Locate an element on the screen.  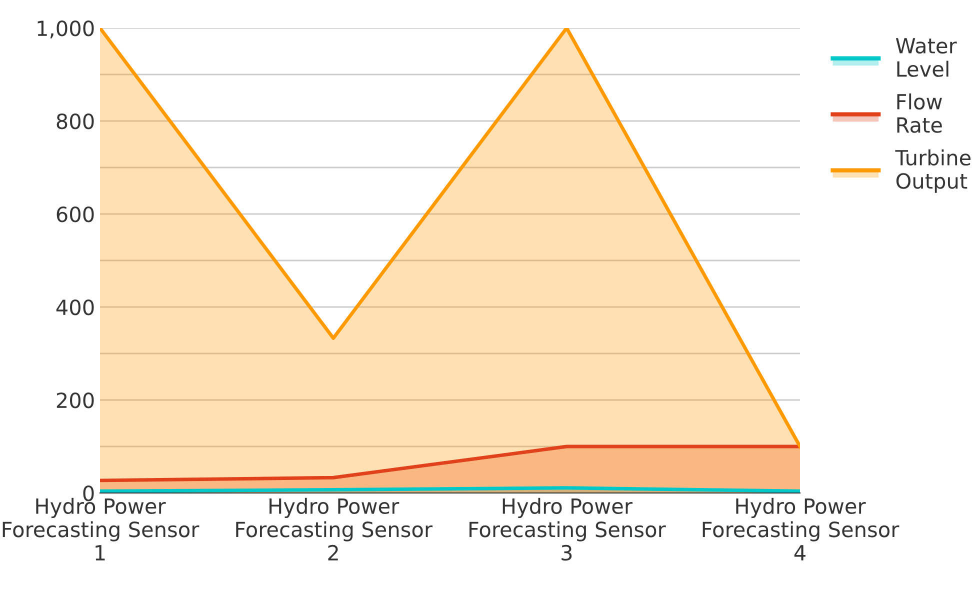
y-tick-label: 200 is located at coordinates (75, 400).